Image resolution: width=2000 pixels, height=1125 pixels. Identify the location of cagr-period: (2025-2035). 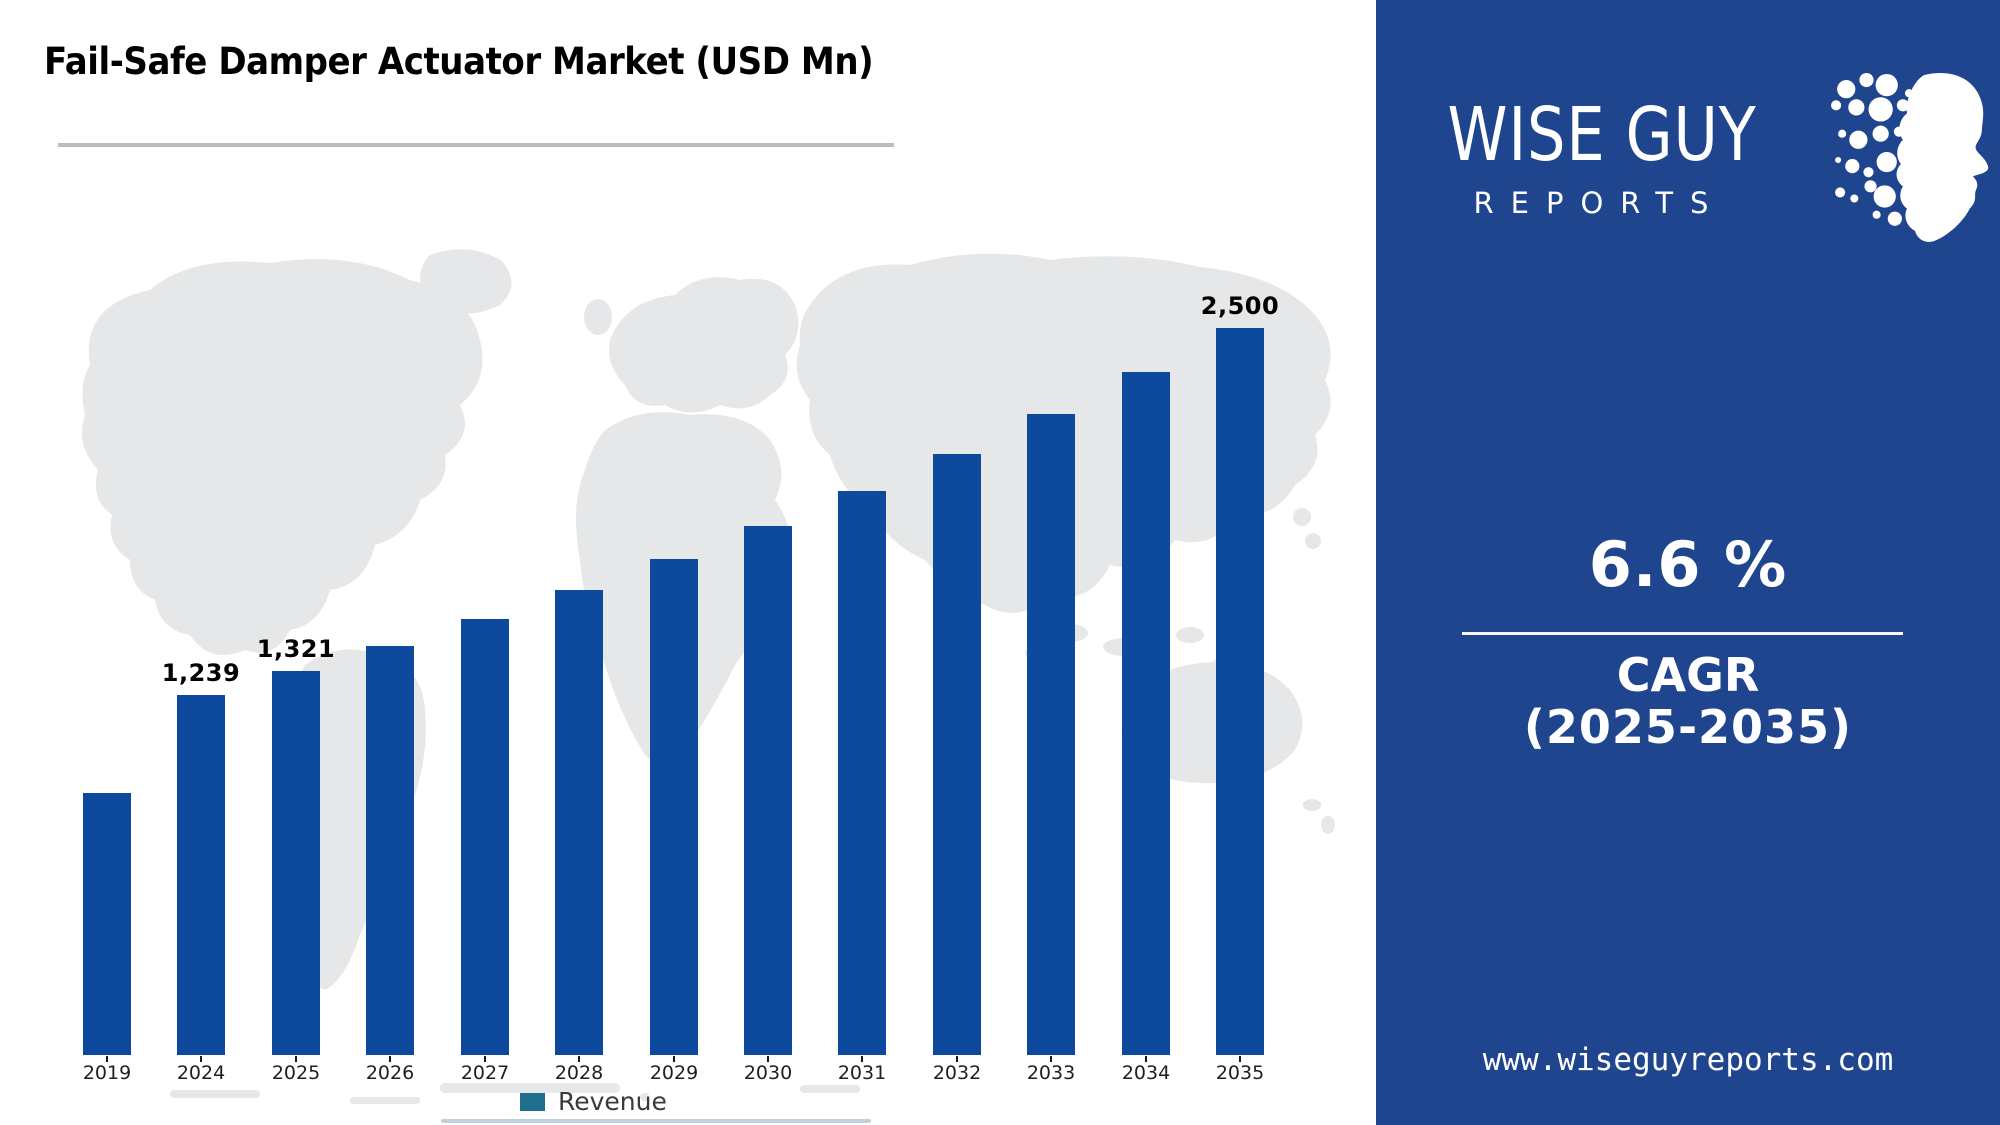
(1688, 727).